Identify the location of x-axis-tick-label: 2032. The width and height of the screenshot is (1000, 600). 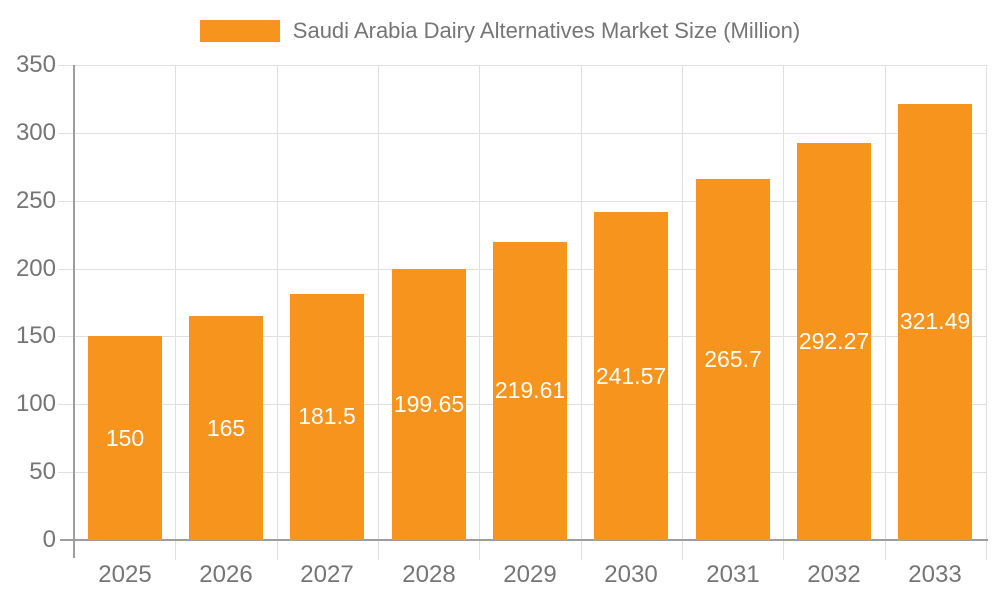
(834, 574).